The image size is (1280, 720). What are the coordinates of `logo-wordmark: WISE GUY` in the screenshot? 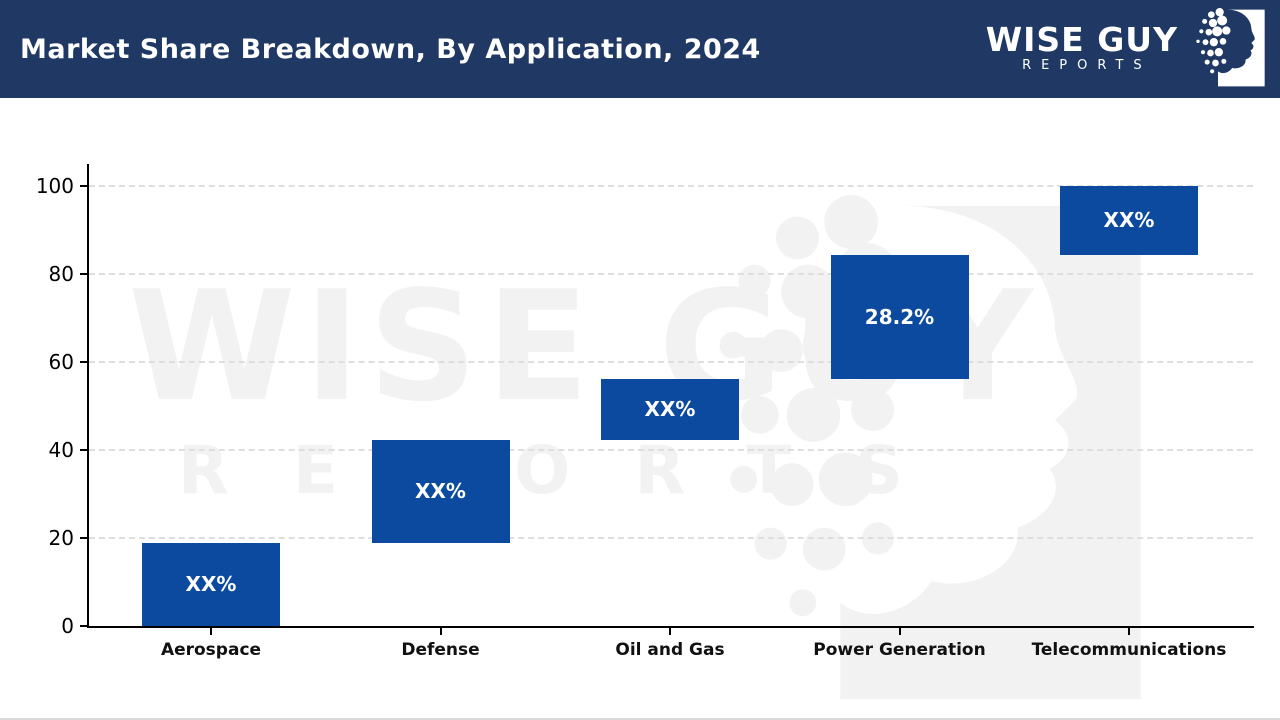 It's located at (1081, 39).